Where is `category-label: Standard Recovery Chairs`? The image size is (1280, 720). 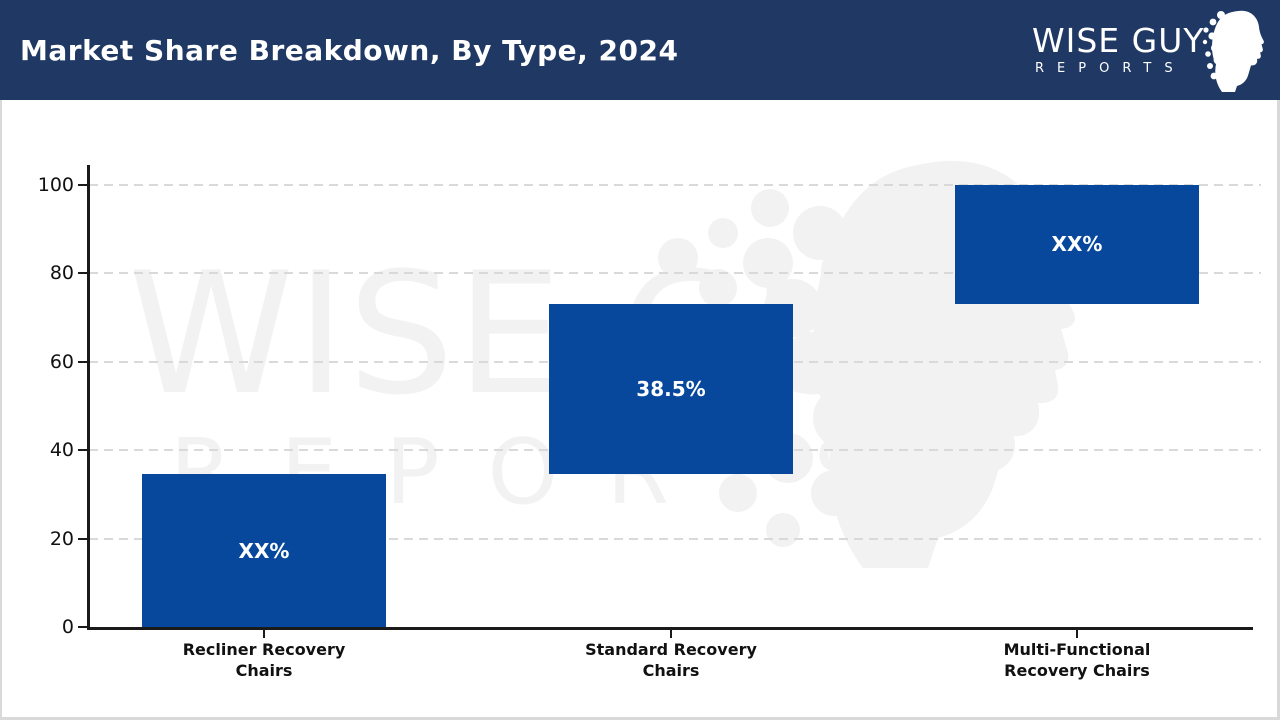
category-label: Standard Recovery Chairs is located at coordinates (671, 660).